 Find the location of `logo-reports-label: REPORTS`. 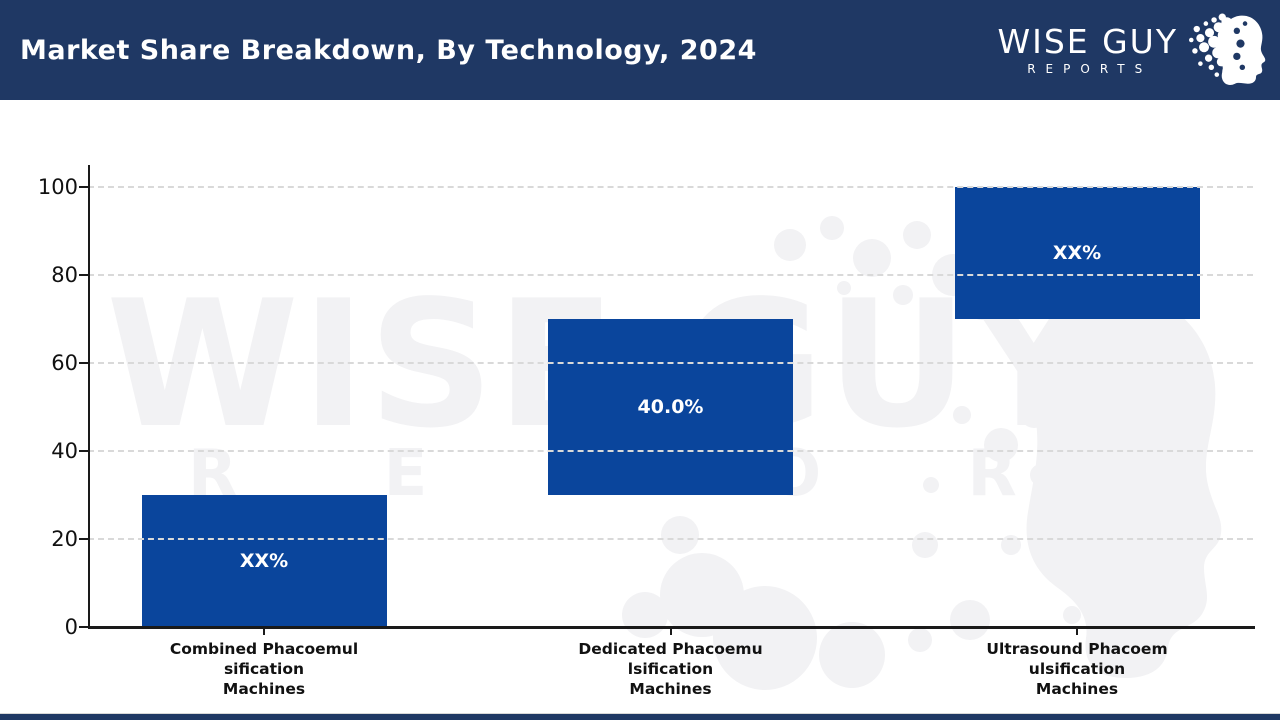

logo-reports-label: REPORTS is located at coordinates (1090, 68).